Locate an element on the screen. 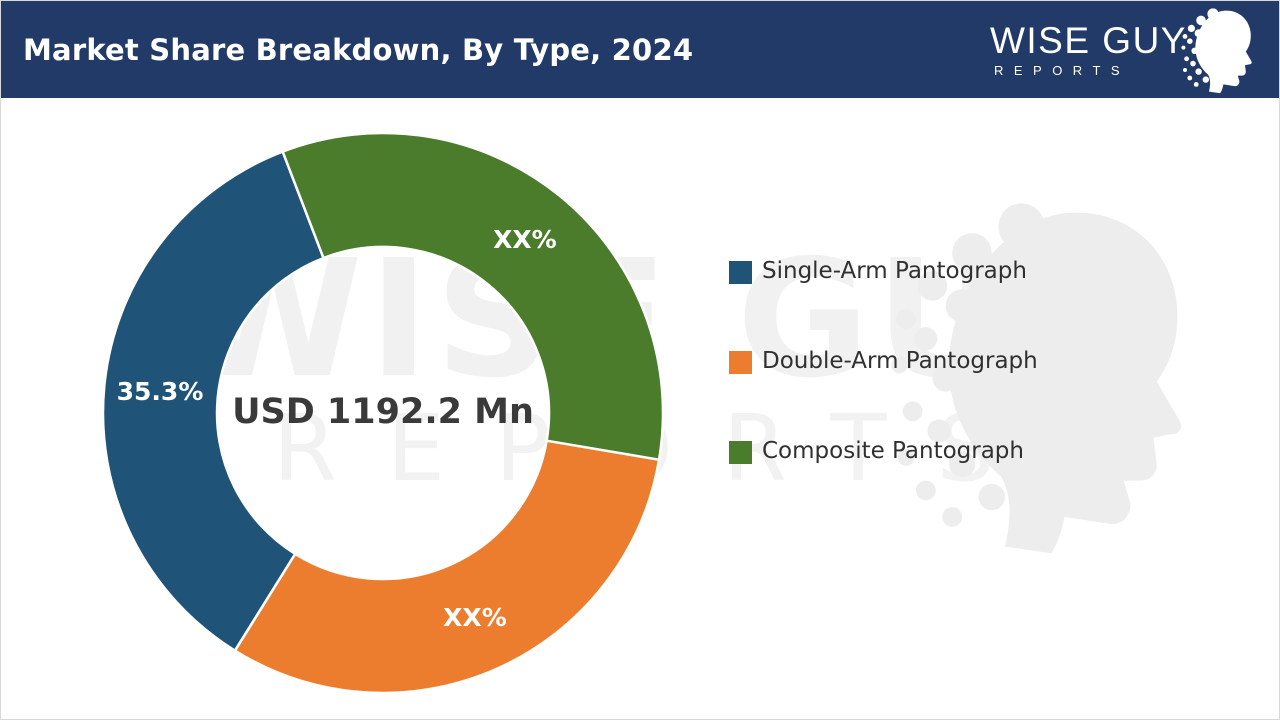 Image resolution: width=1280 pixels, height=720 pixels. legend-swatch-double-arm is located at coordinates (740, 362).